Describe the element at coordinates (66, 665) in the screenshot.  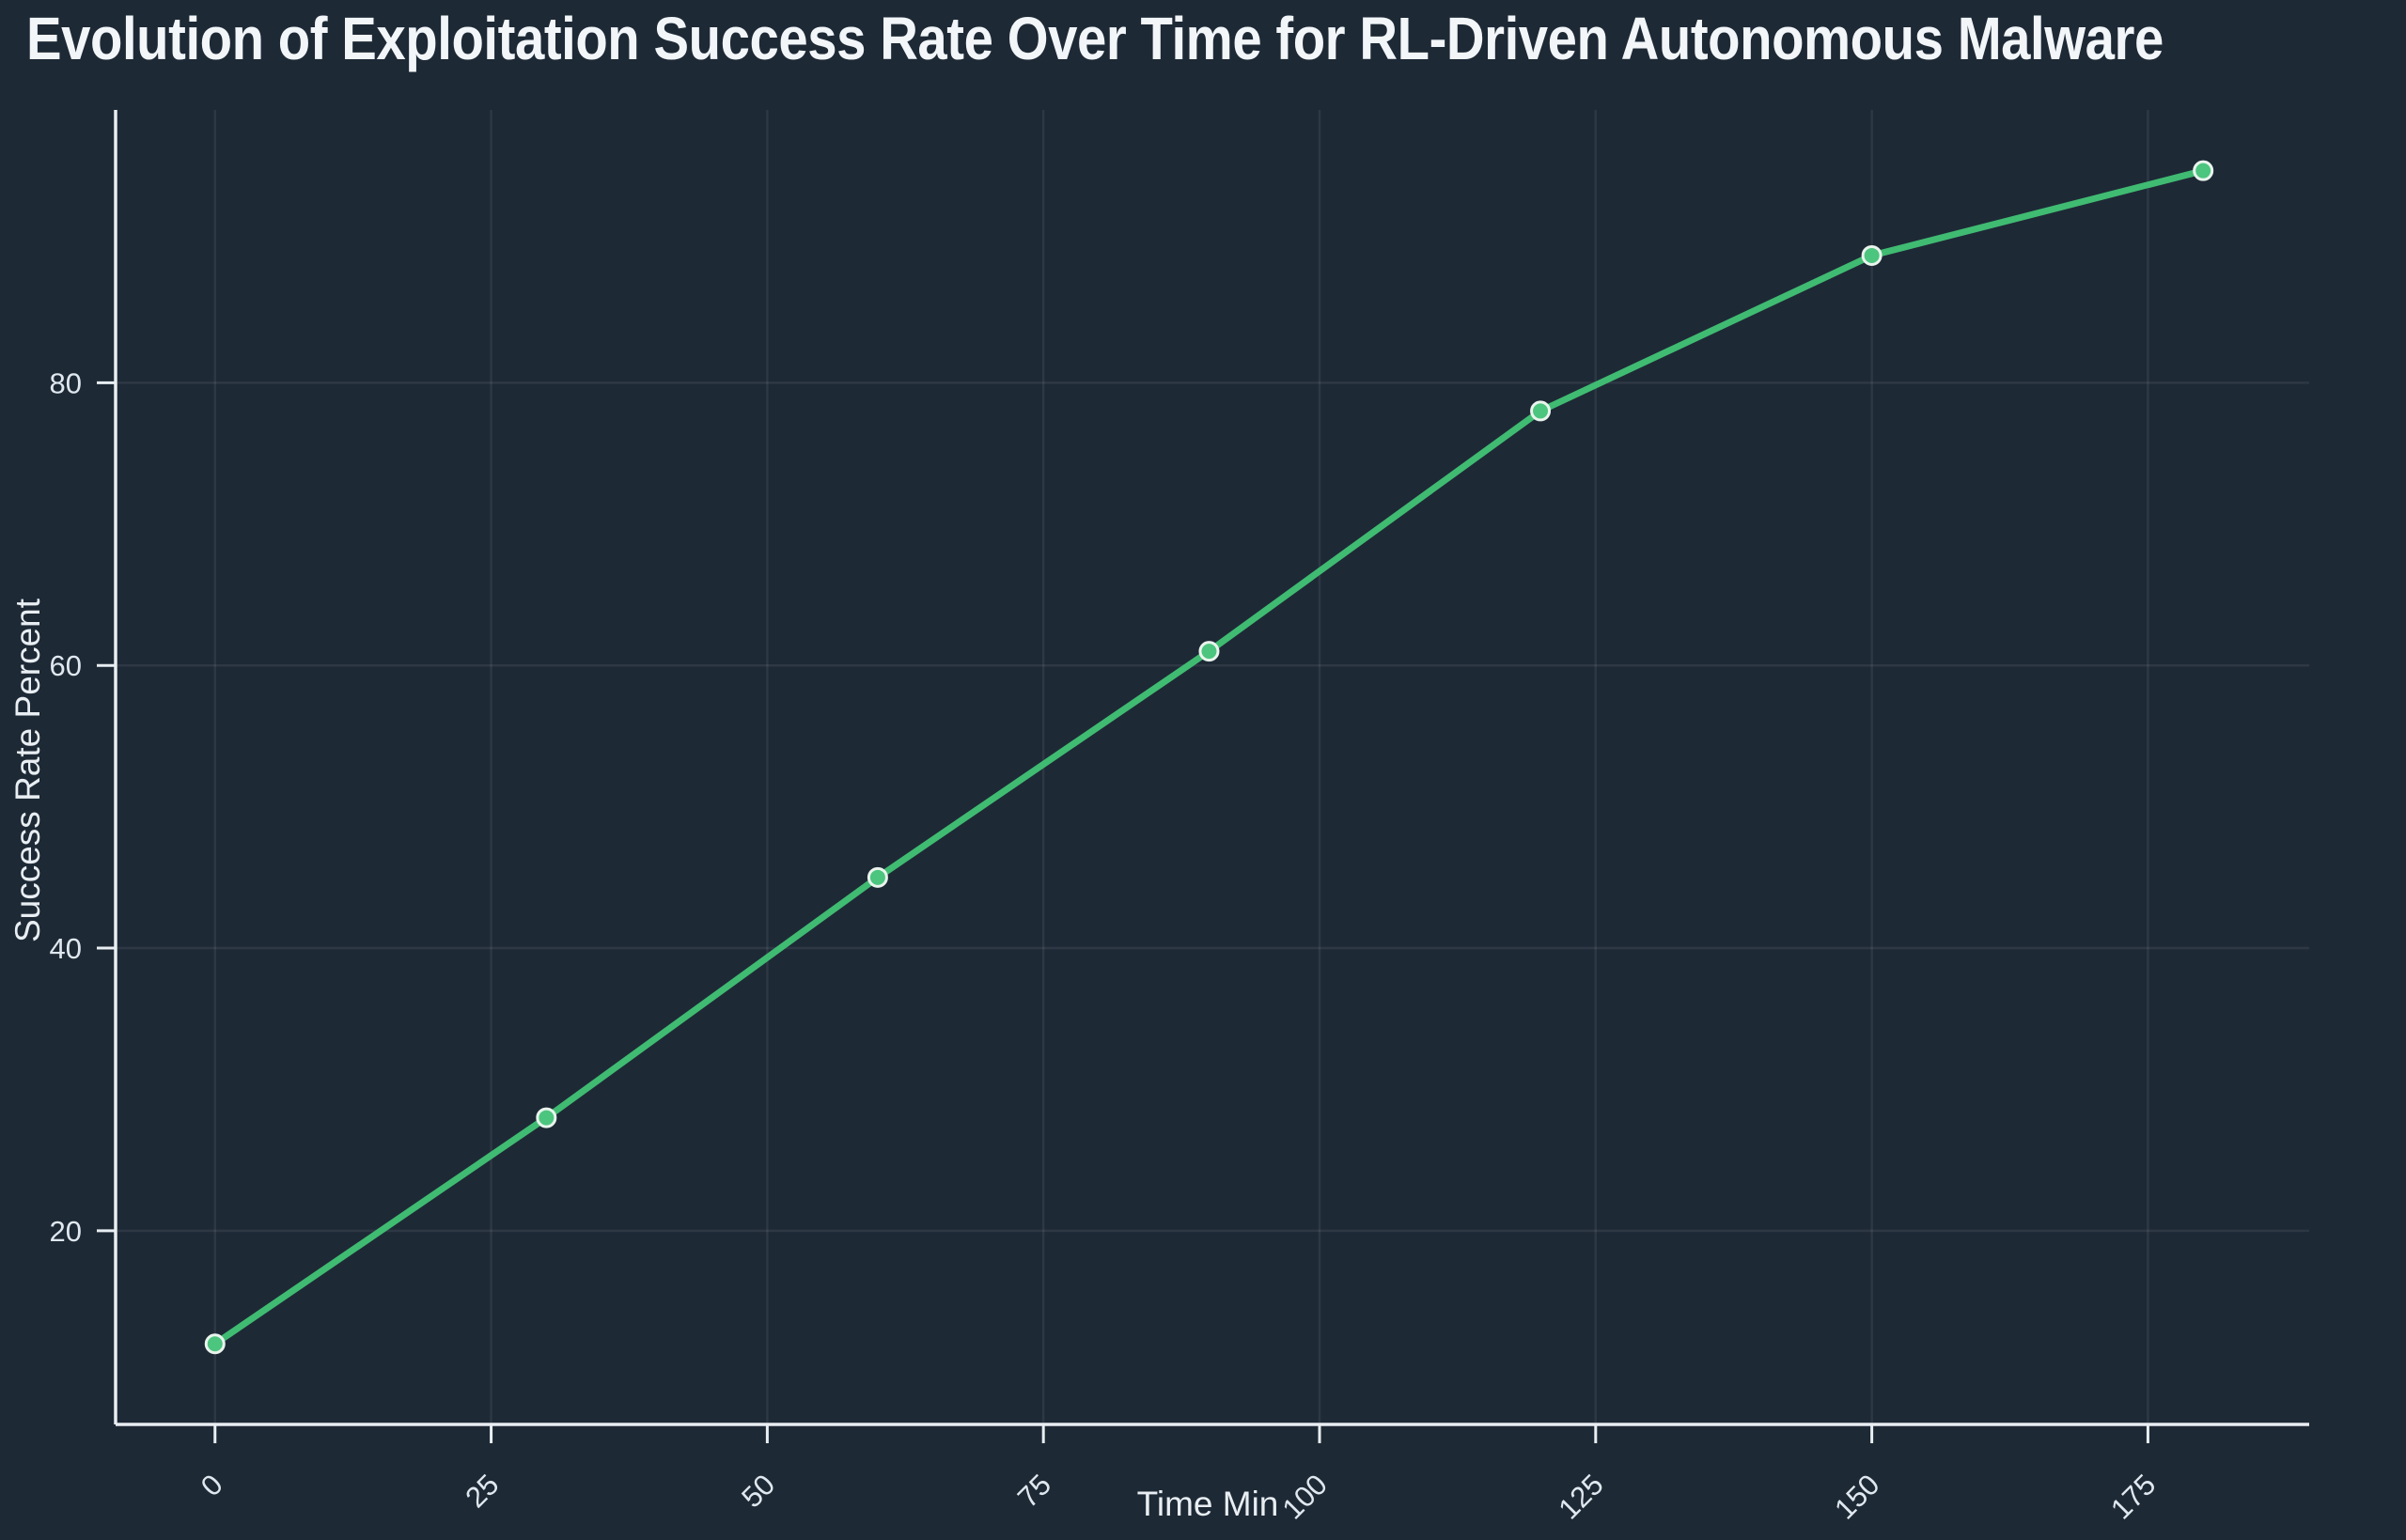
I see `y-tick-label: 60` at that location.